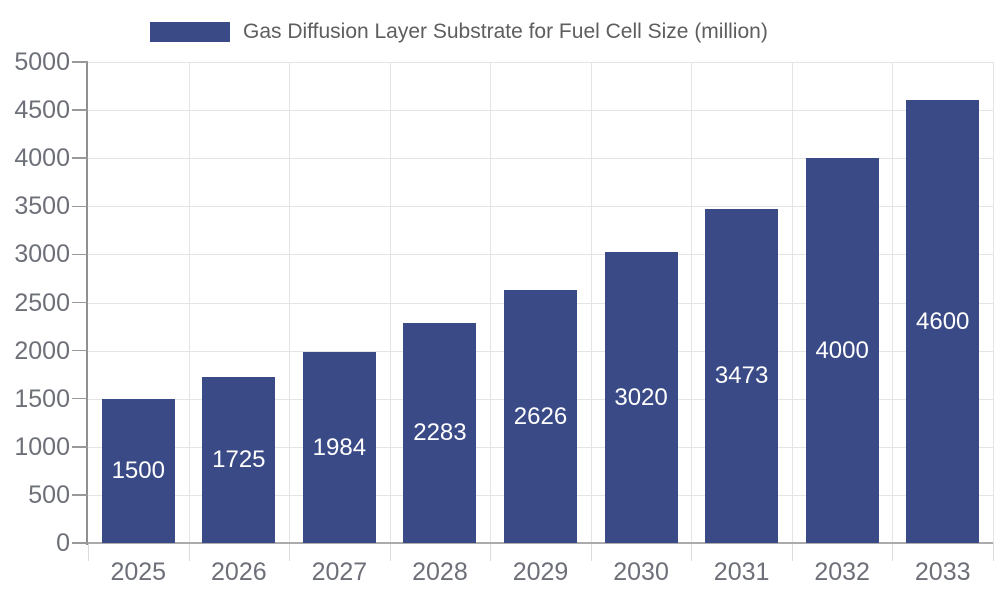 The height and width of the screenshot is (600, 1000). I want to click on bar-value-label: 1500, so click(138, 470).